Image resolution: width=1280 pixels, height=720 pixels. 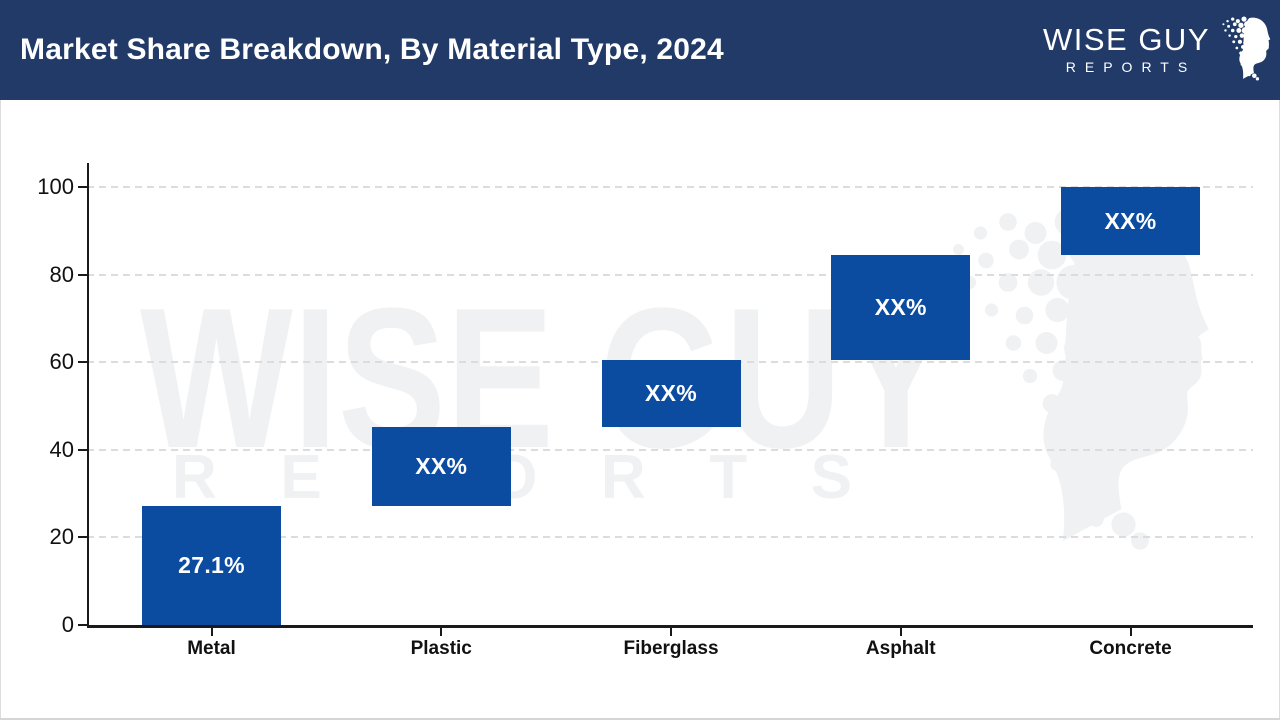 I want to click on y-axis-line, so click(x=88, y=395).